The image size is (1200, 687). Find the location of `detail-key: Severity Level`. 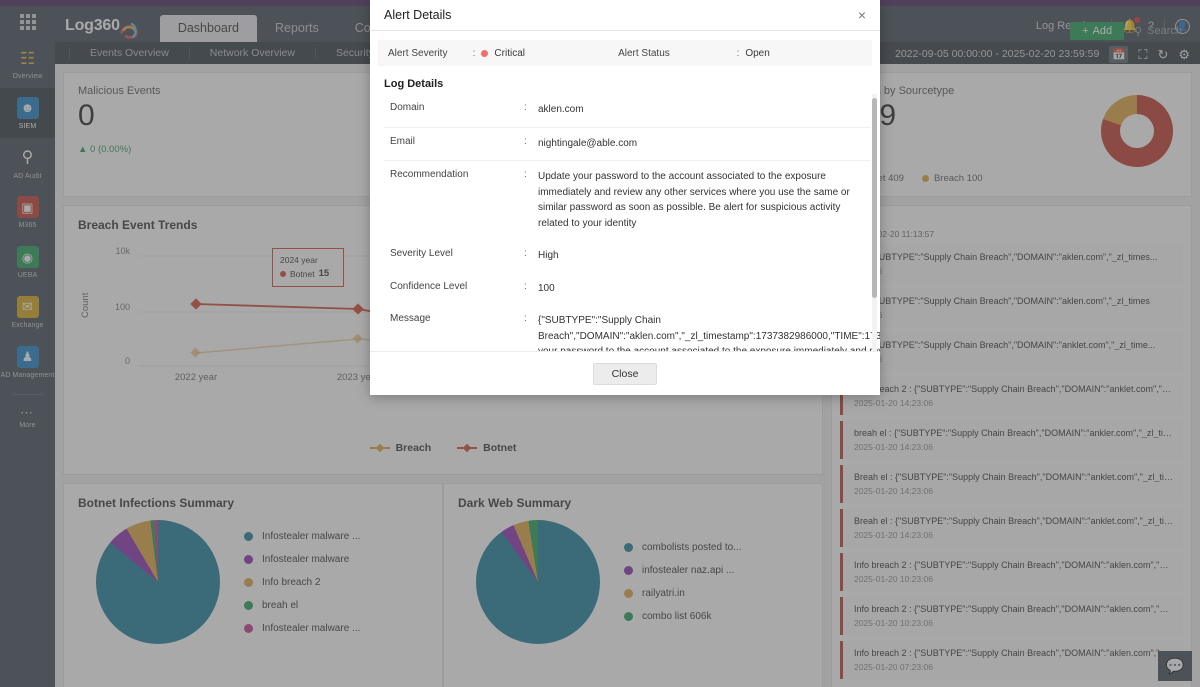

detail-key: Severity Level is located at coordinates (421, 253).